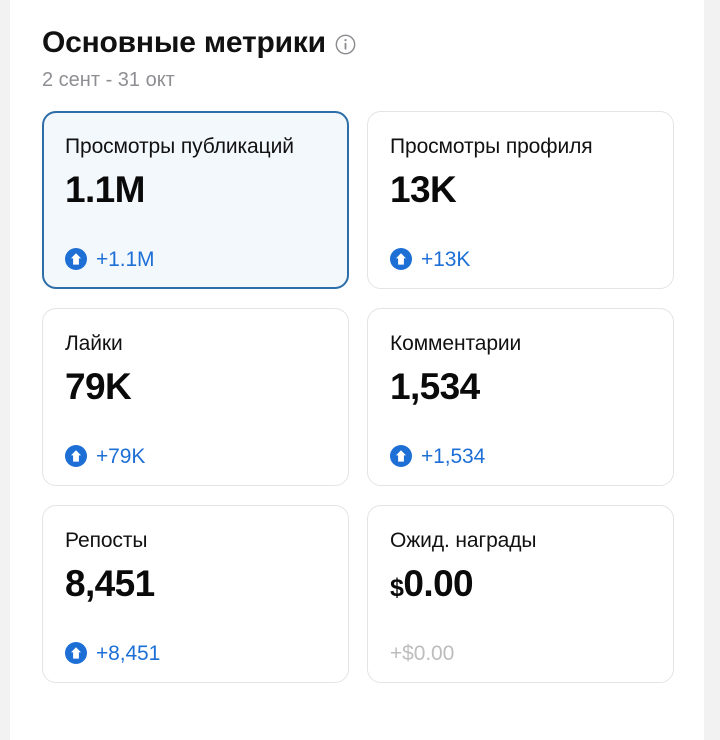 This screenshot has height=740, width=720. Describe the element at coordinates (446, 259) in the screenshot. I see `metric-delta-value: +13K` at that location.